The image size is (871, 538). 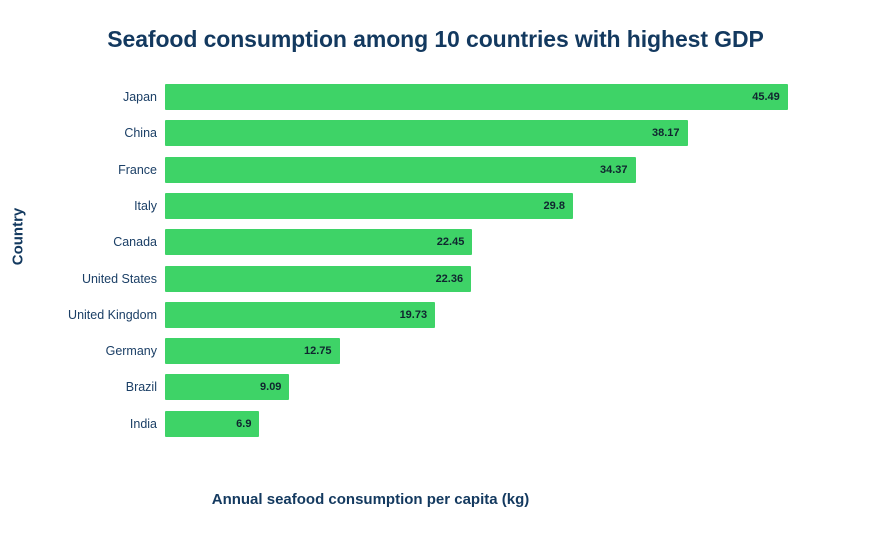 I want to click on bar-row: Italy 29.8, so click(x=435, y=205).